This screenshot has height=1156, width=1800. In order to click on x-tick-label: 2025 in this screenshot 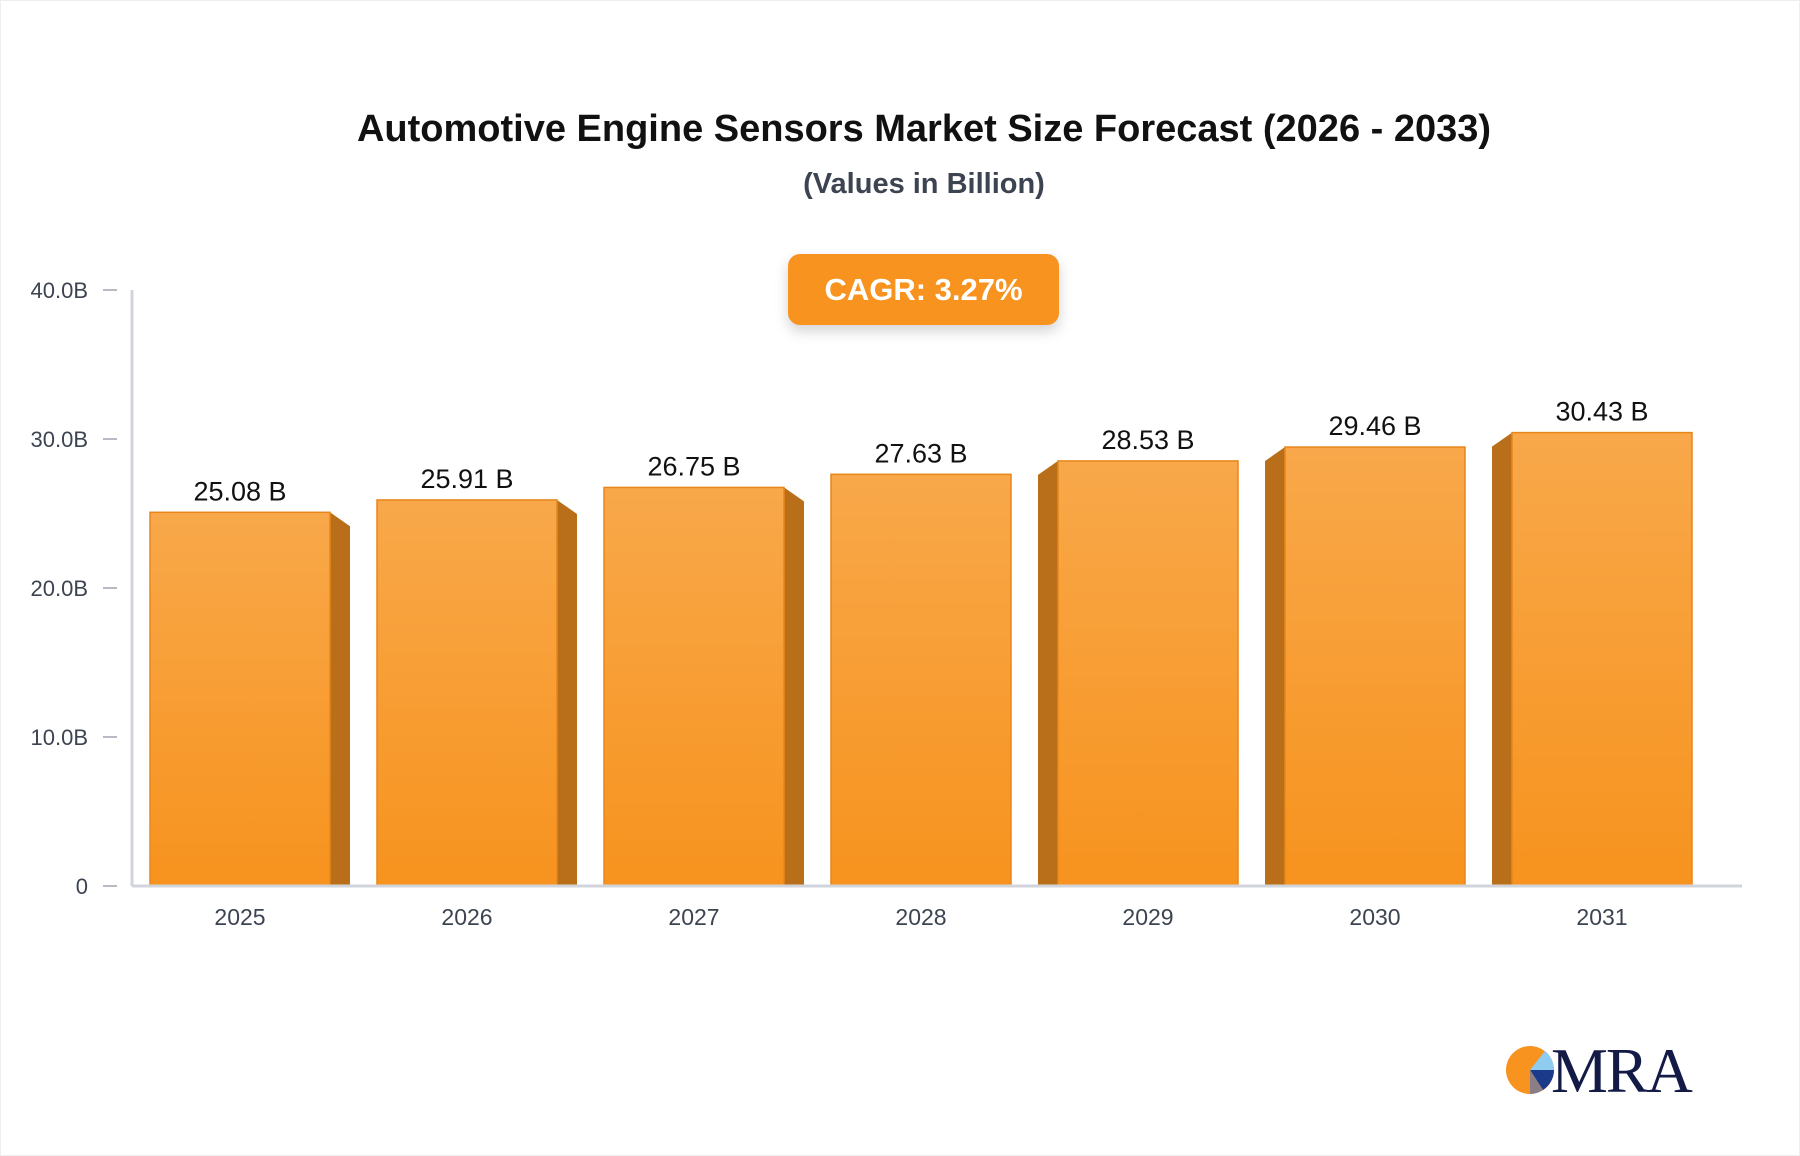, I will do `click(239, 917)`.